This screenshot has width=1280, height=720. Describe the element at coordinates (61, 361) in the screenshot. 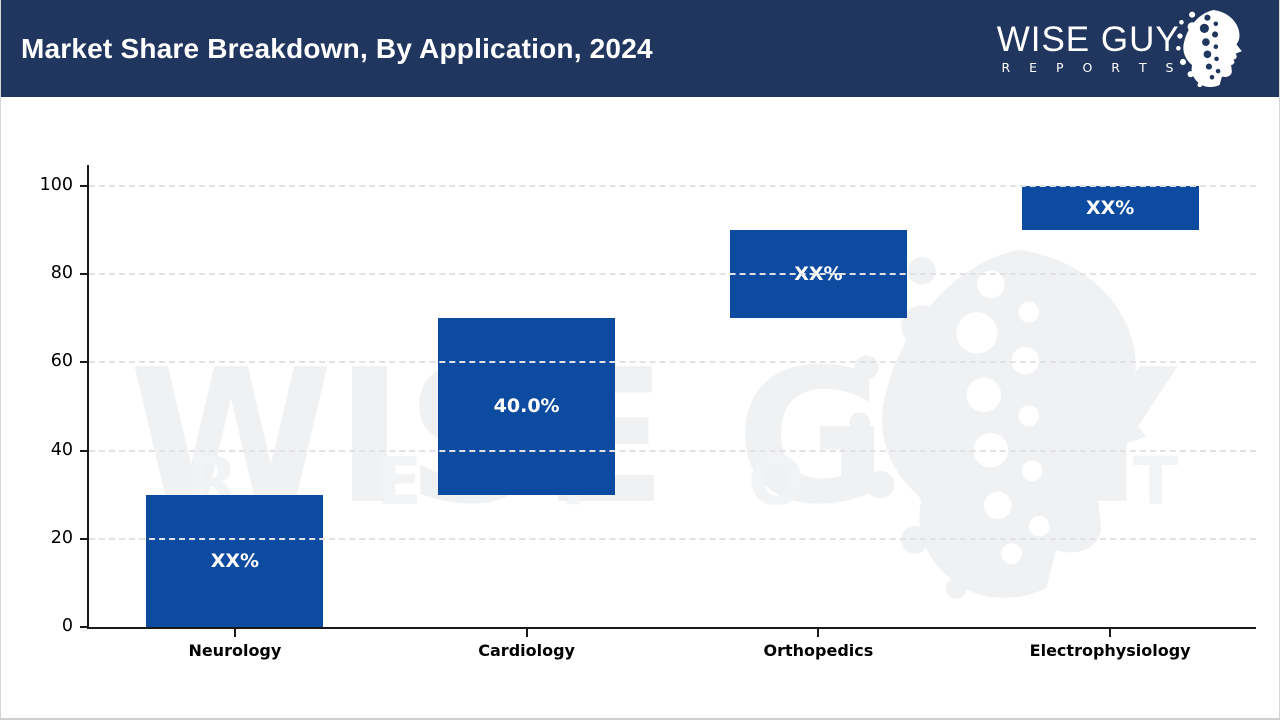

I see `y-tick-label: 60` at that location.